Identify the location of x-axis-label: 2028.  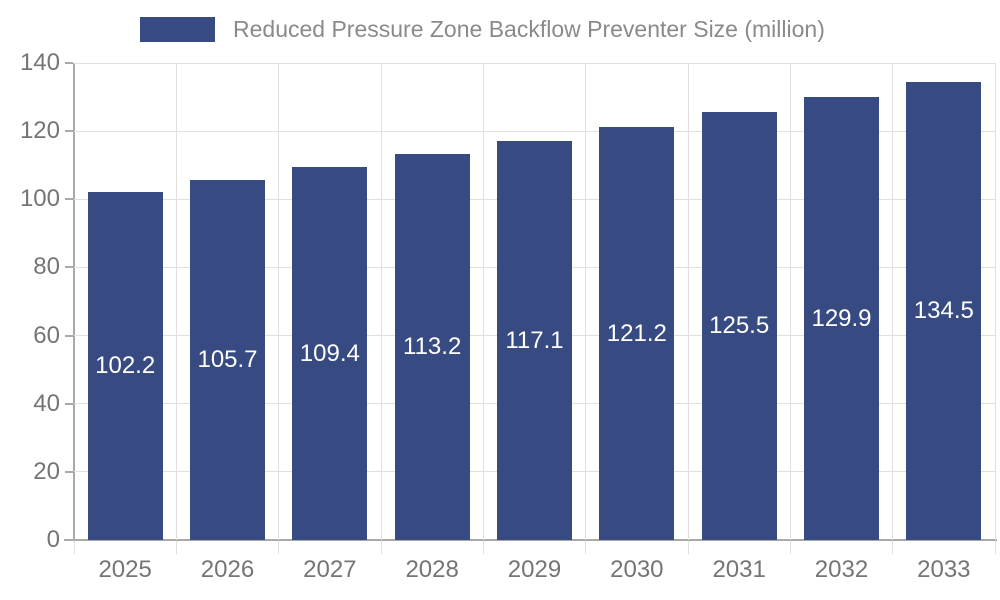
(432, 569).